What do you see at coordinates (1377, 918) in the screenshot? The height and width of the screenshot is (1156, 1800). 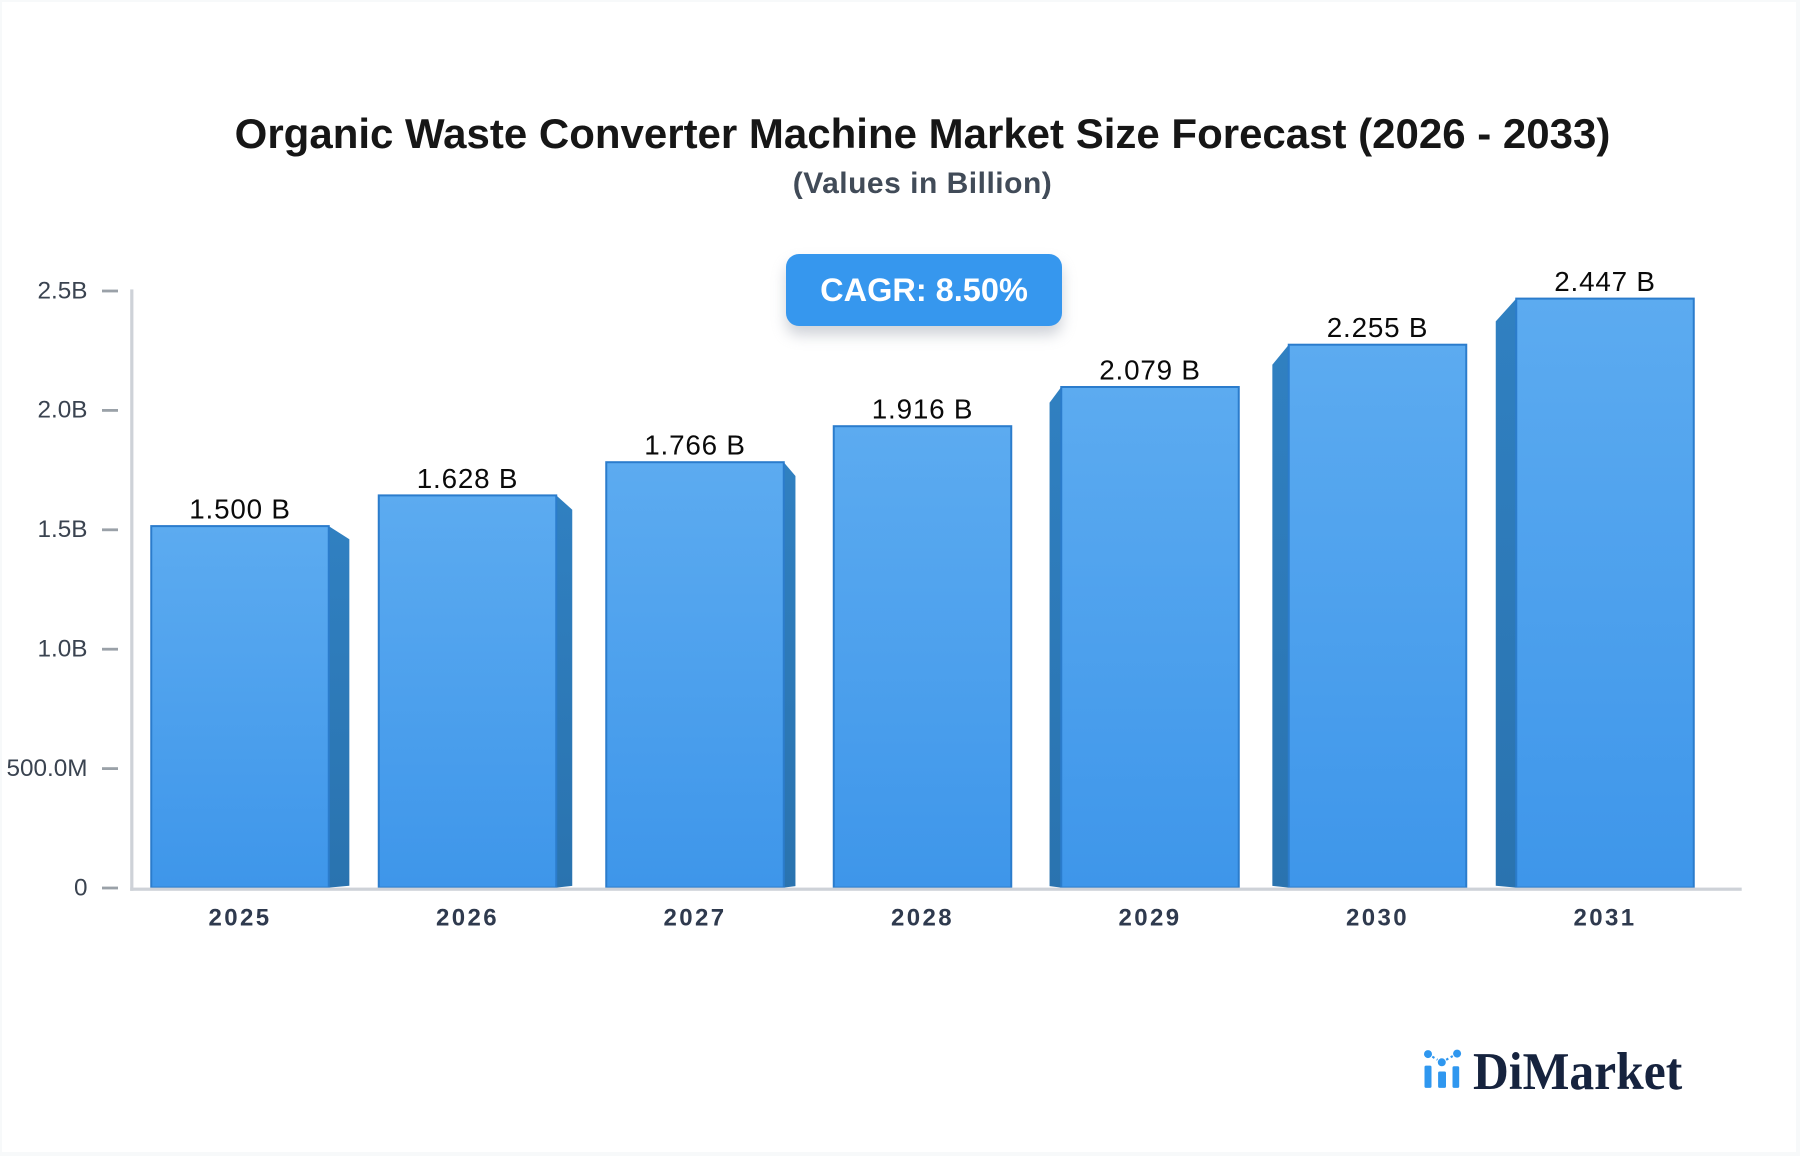 I see `svg-text: 2030` at bounding box center [1377, 918].